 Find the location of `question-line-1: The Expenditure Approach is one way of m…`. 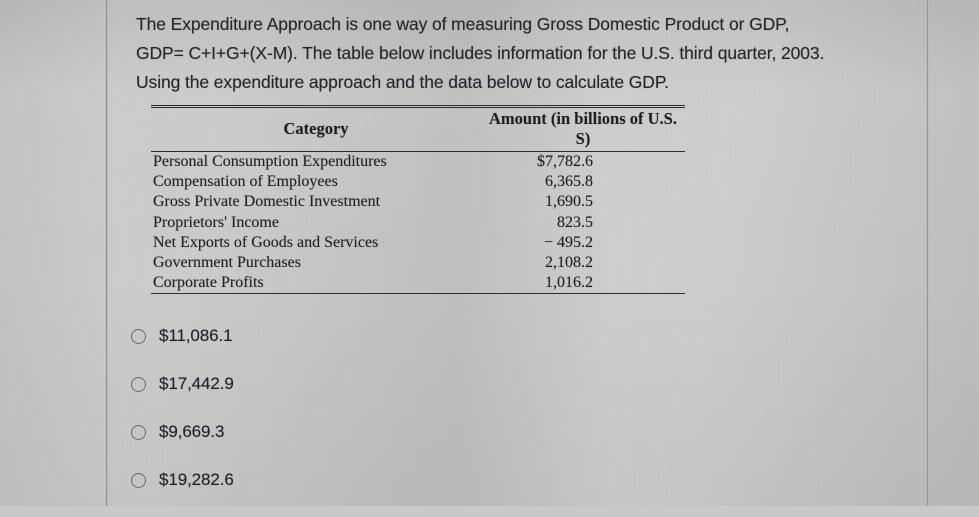

question-line-1: The Expenditure Approach is one way of m… is located at coordinates (463, 24).